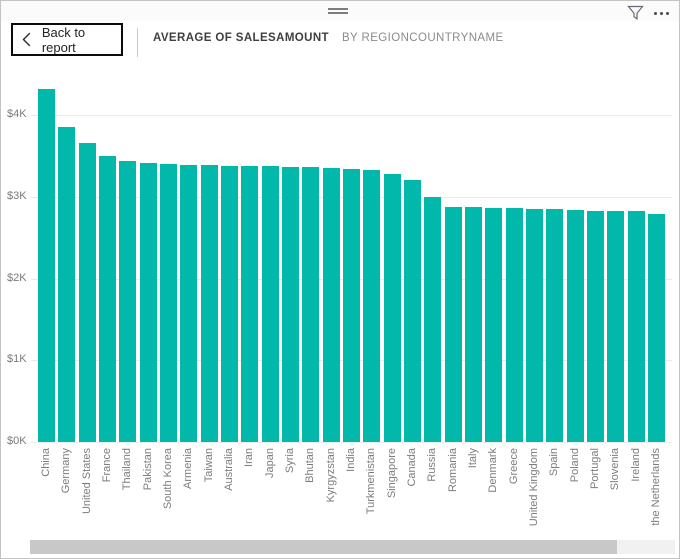 The image size is (680, 559). What do you see at coordinates (17, 195) in the screenshot?
I see `y-axis-tick-label: $3K` at bounding box center [17, 195].